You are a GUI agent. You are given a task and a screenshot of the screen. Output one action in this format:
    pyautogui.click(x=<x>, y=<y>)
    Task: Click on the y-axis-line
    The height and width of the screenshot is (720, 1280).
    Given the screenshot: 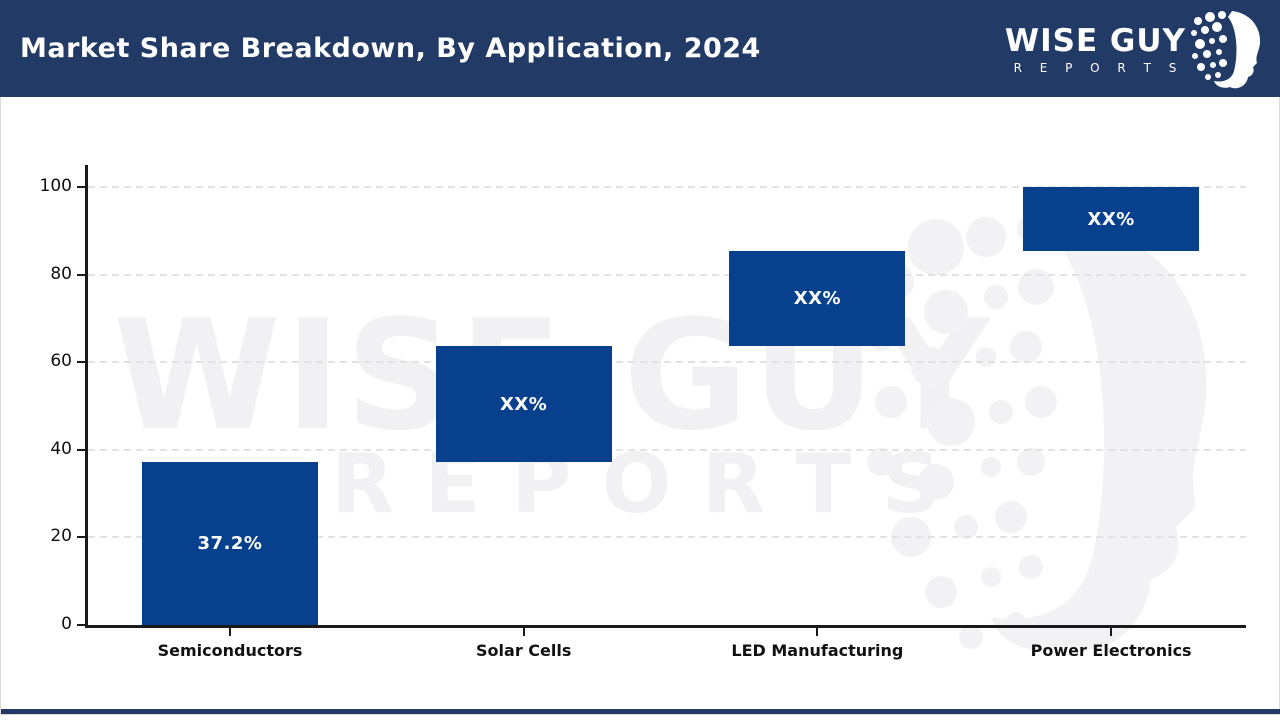 What is the action you would take?
    pyautogui.click(x=86, y=396)
    